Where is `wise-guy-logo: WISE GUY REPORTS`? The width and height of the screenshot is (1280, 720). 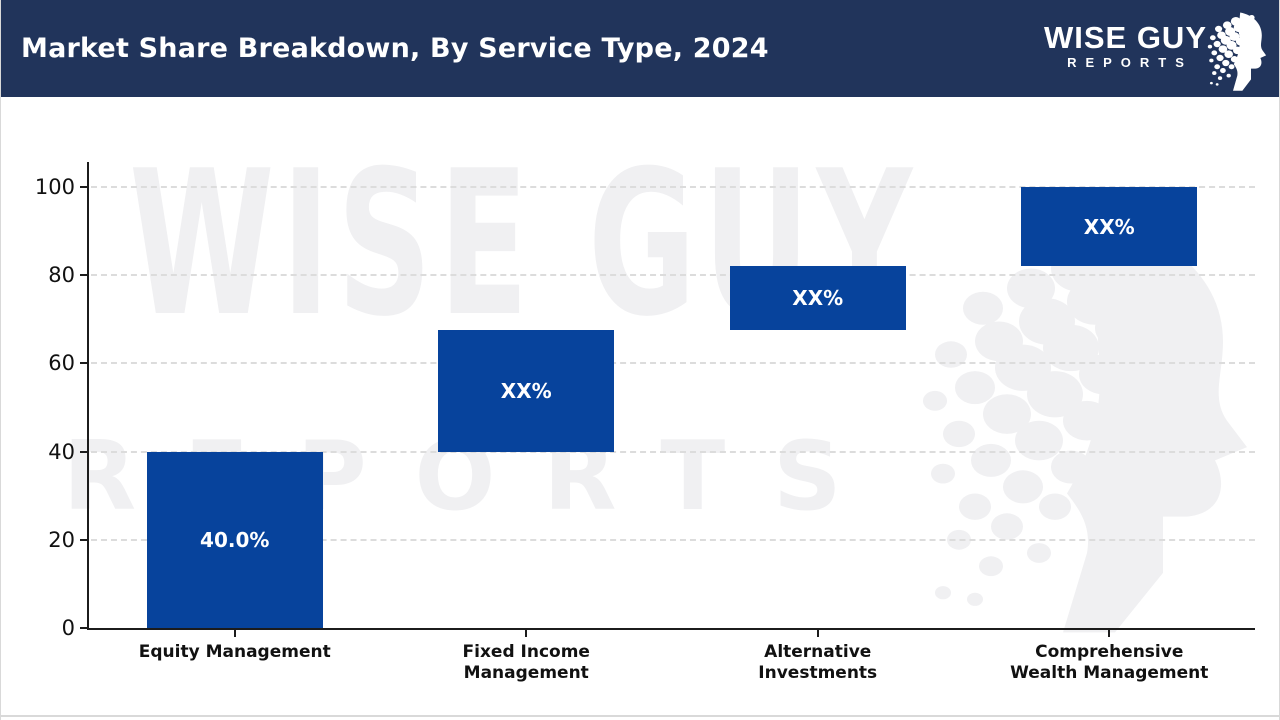
wise-guy-logo: WISE GUY REPORTS is located at coordinates (1143, 50).